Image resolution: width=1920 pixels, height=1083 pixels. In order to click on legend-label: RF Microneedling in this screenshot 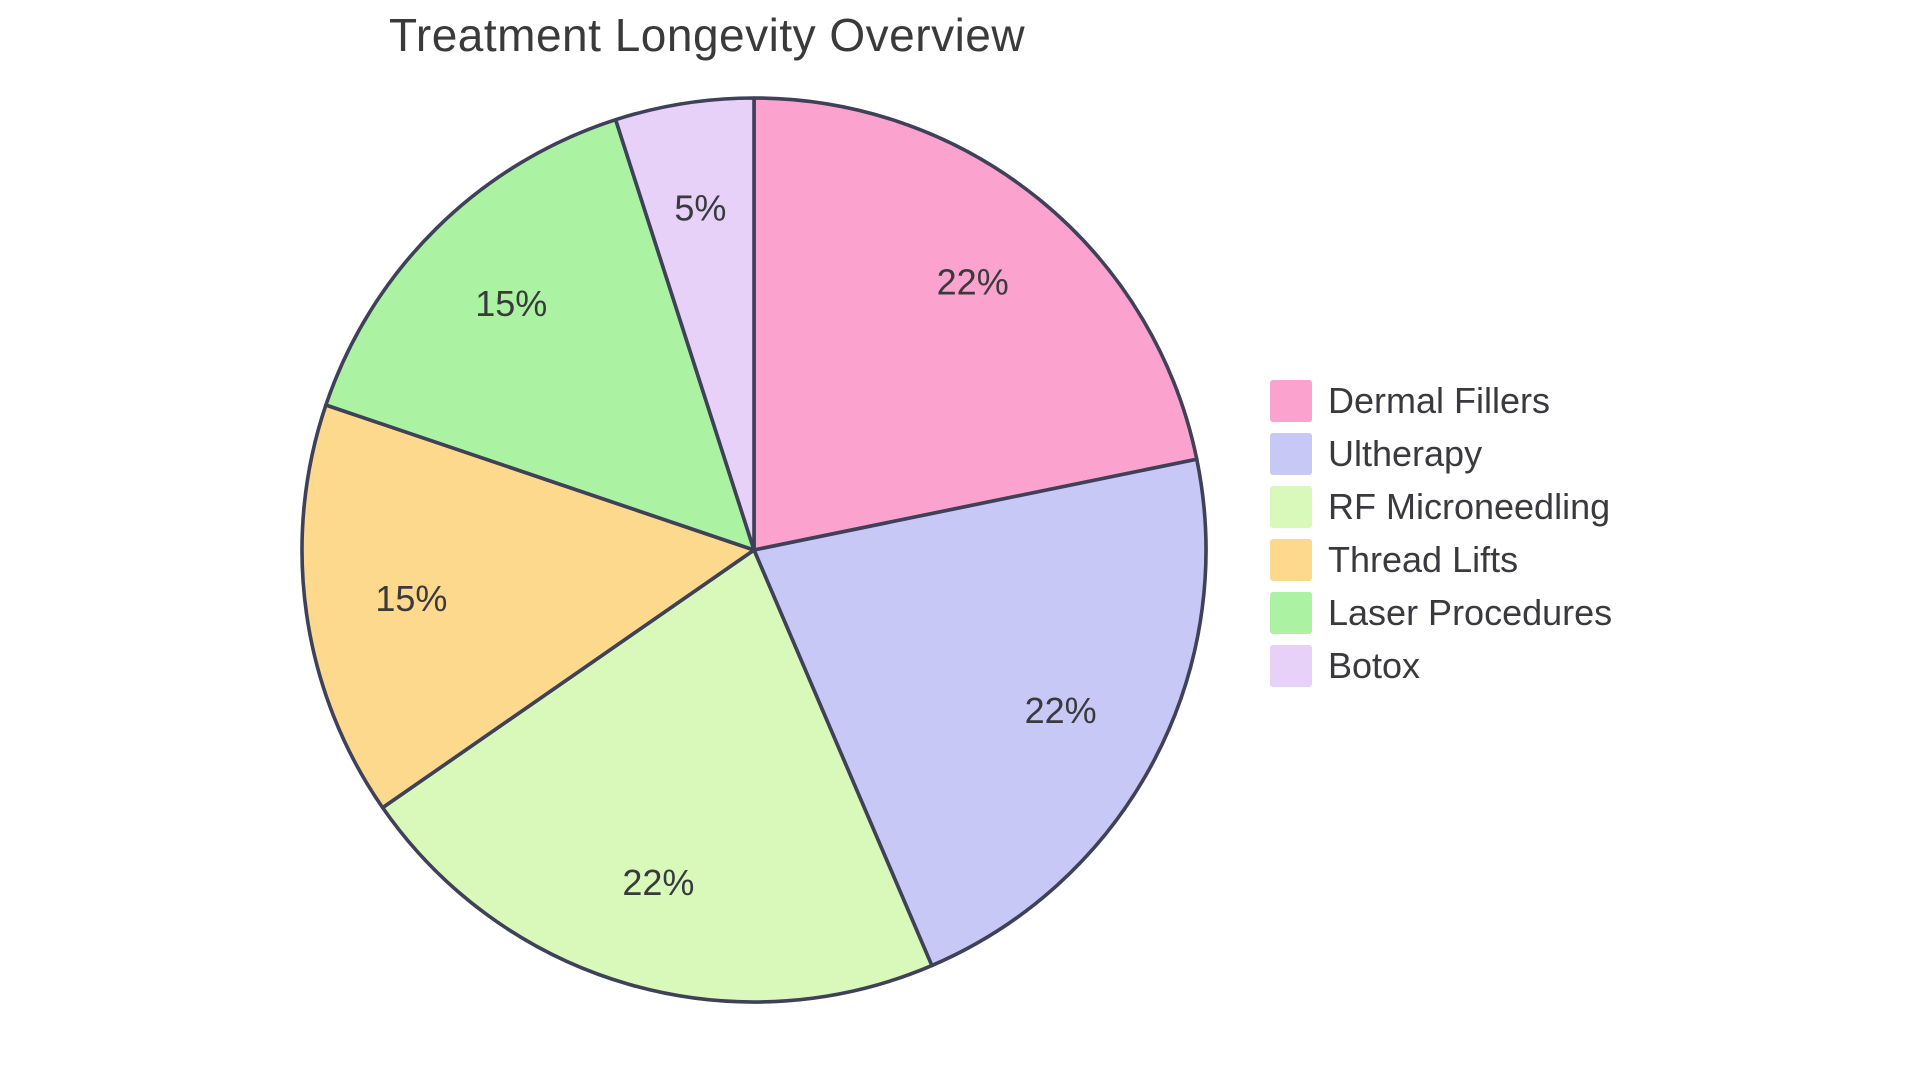, I will do `click(1469, 506)`.